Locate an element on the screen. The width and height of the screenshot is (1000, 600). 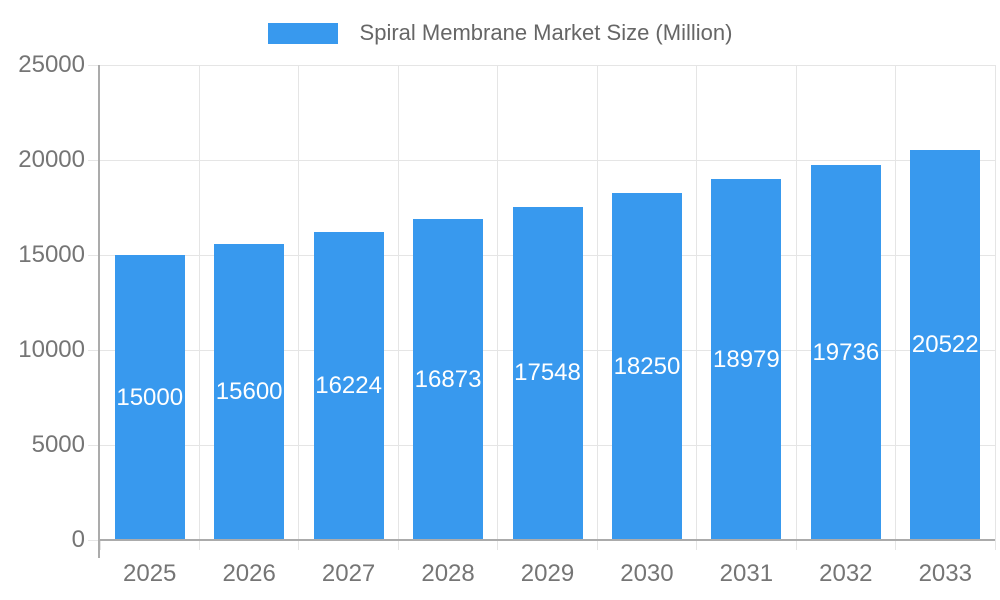
bar-value-label: 15000 is located at coordinates (150, 397).